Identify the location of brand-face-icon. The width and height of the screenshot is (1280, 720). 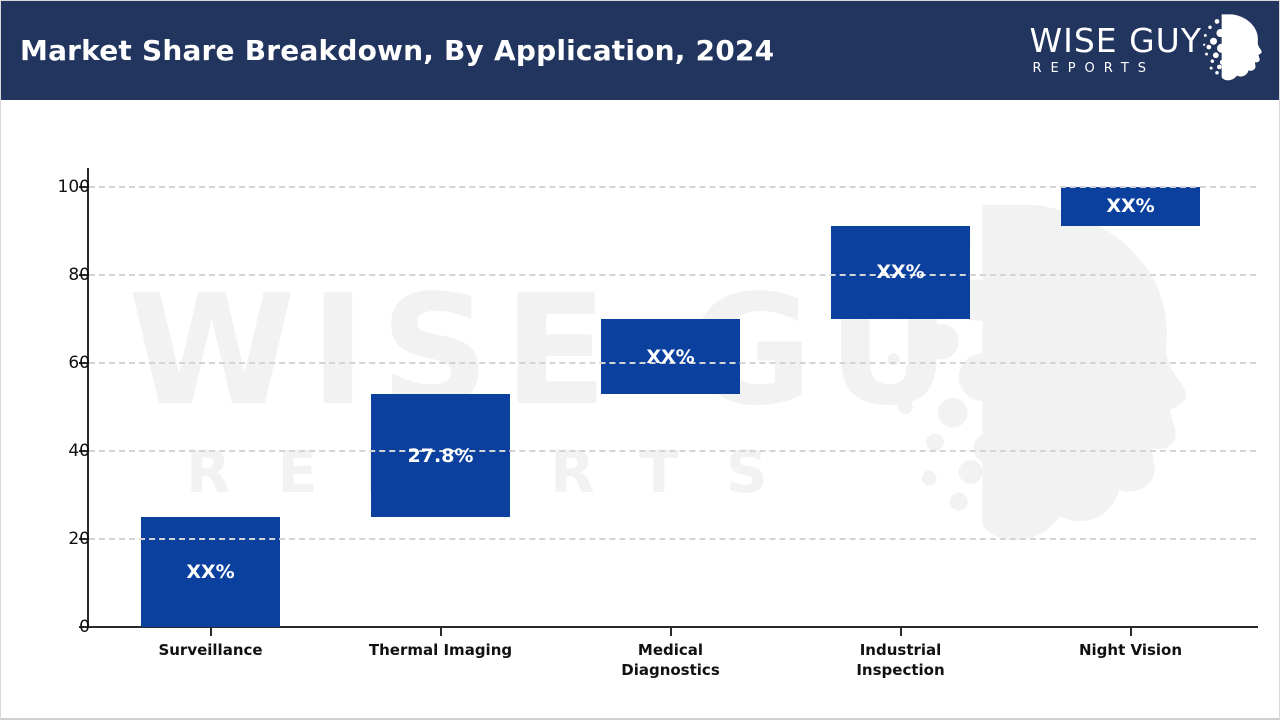
(1232, 47).